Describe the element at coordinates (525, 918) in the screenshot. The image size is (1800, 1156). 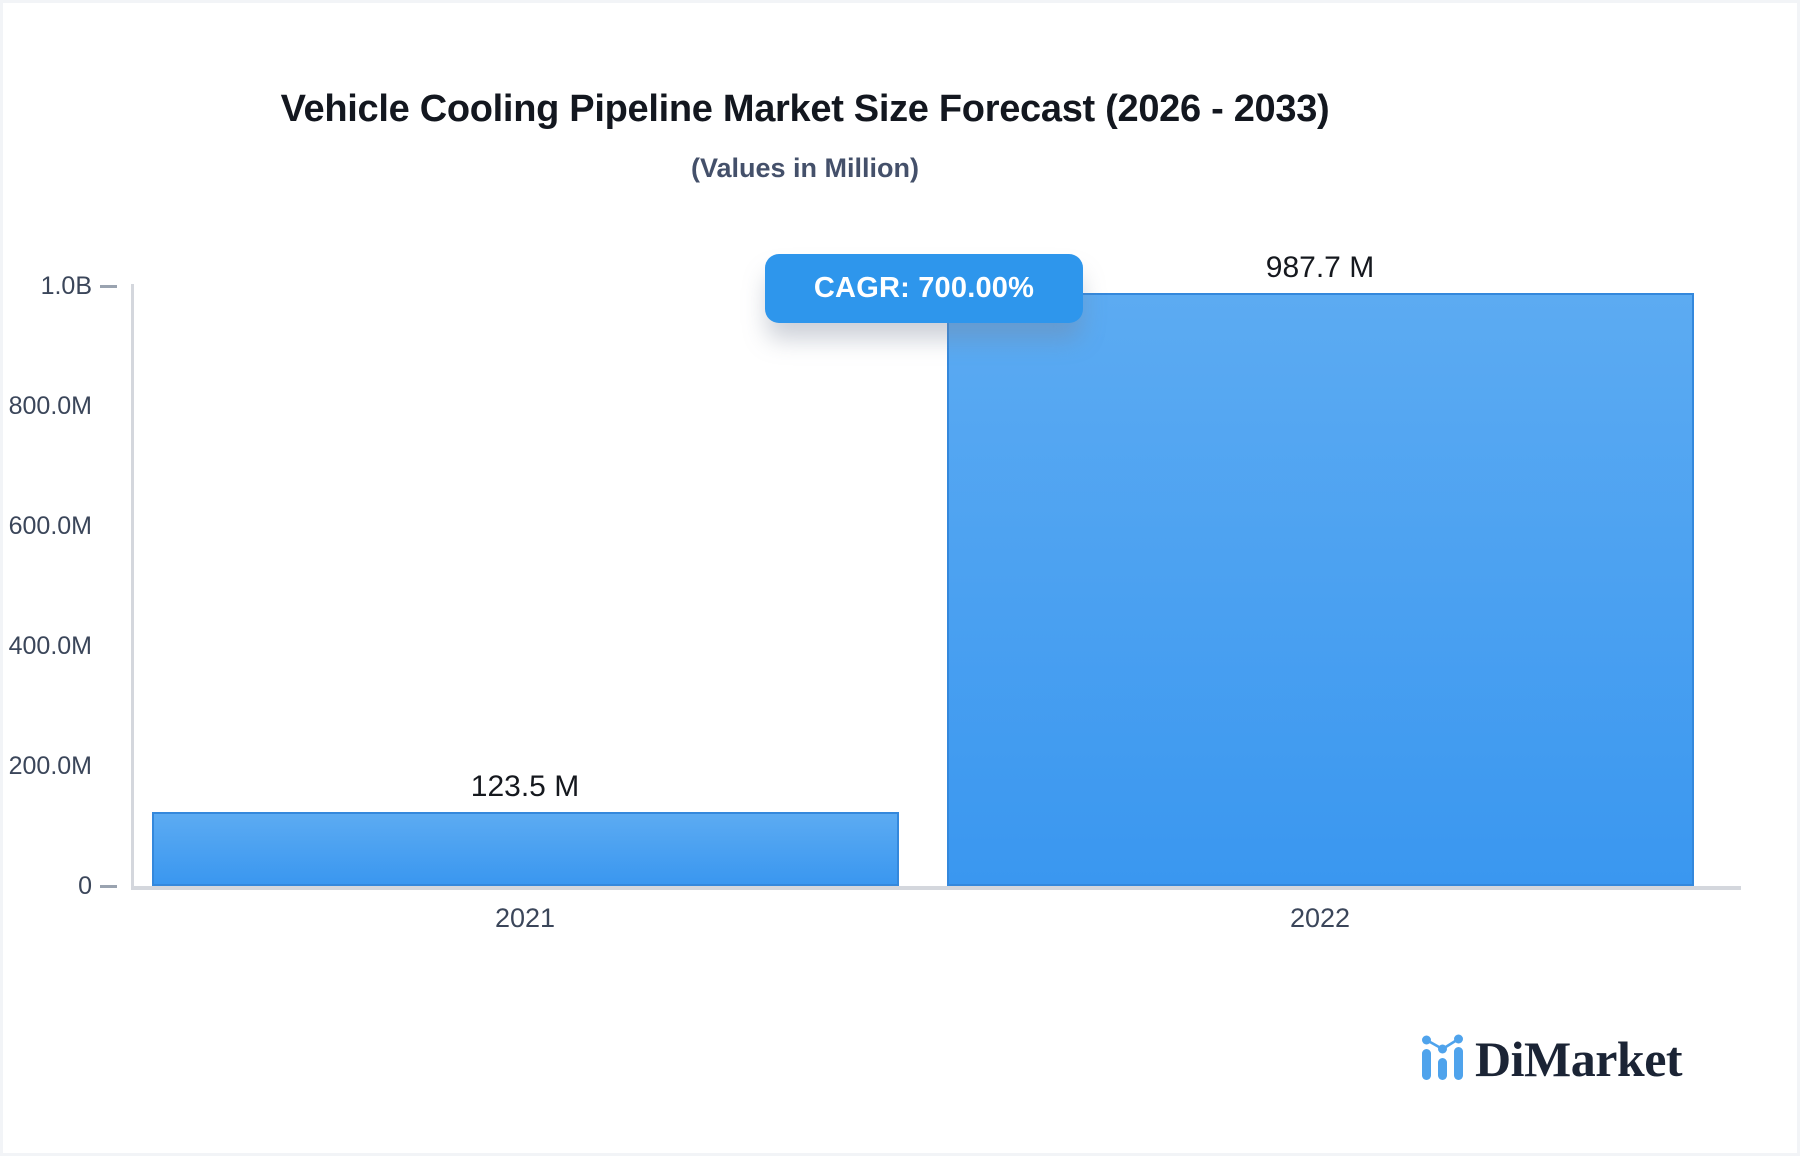
I see `x-axis-label-2021: 2021` at that location.